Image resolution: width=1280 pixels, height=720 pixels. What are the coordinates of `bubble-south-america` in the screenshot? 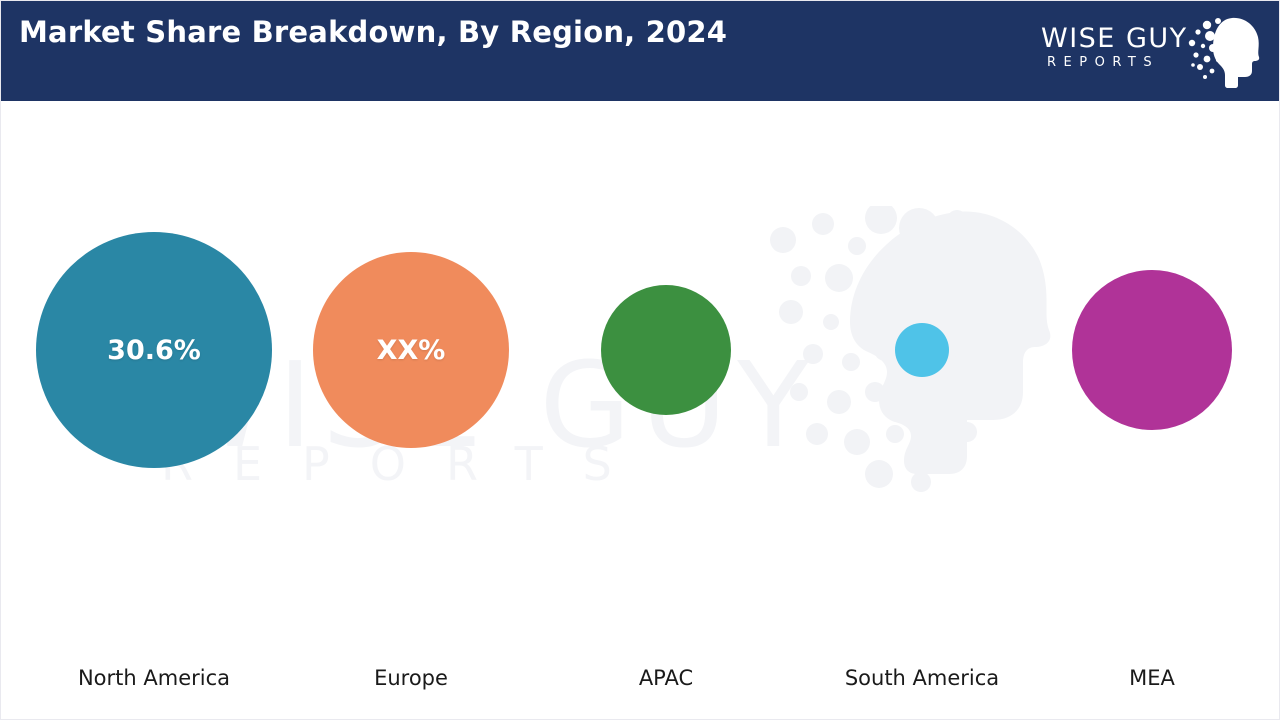 It's located at (922, 350).